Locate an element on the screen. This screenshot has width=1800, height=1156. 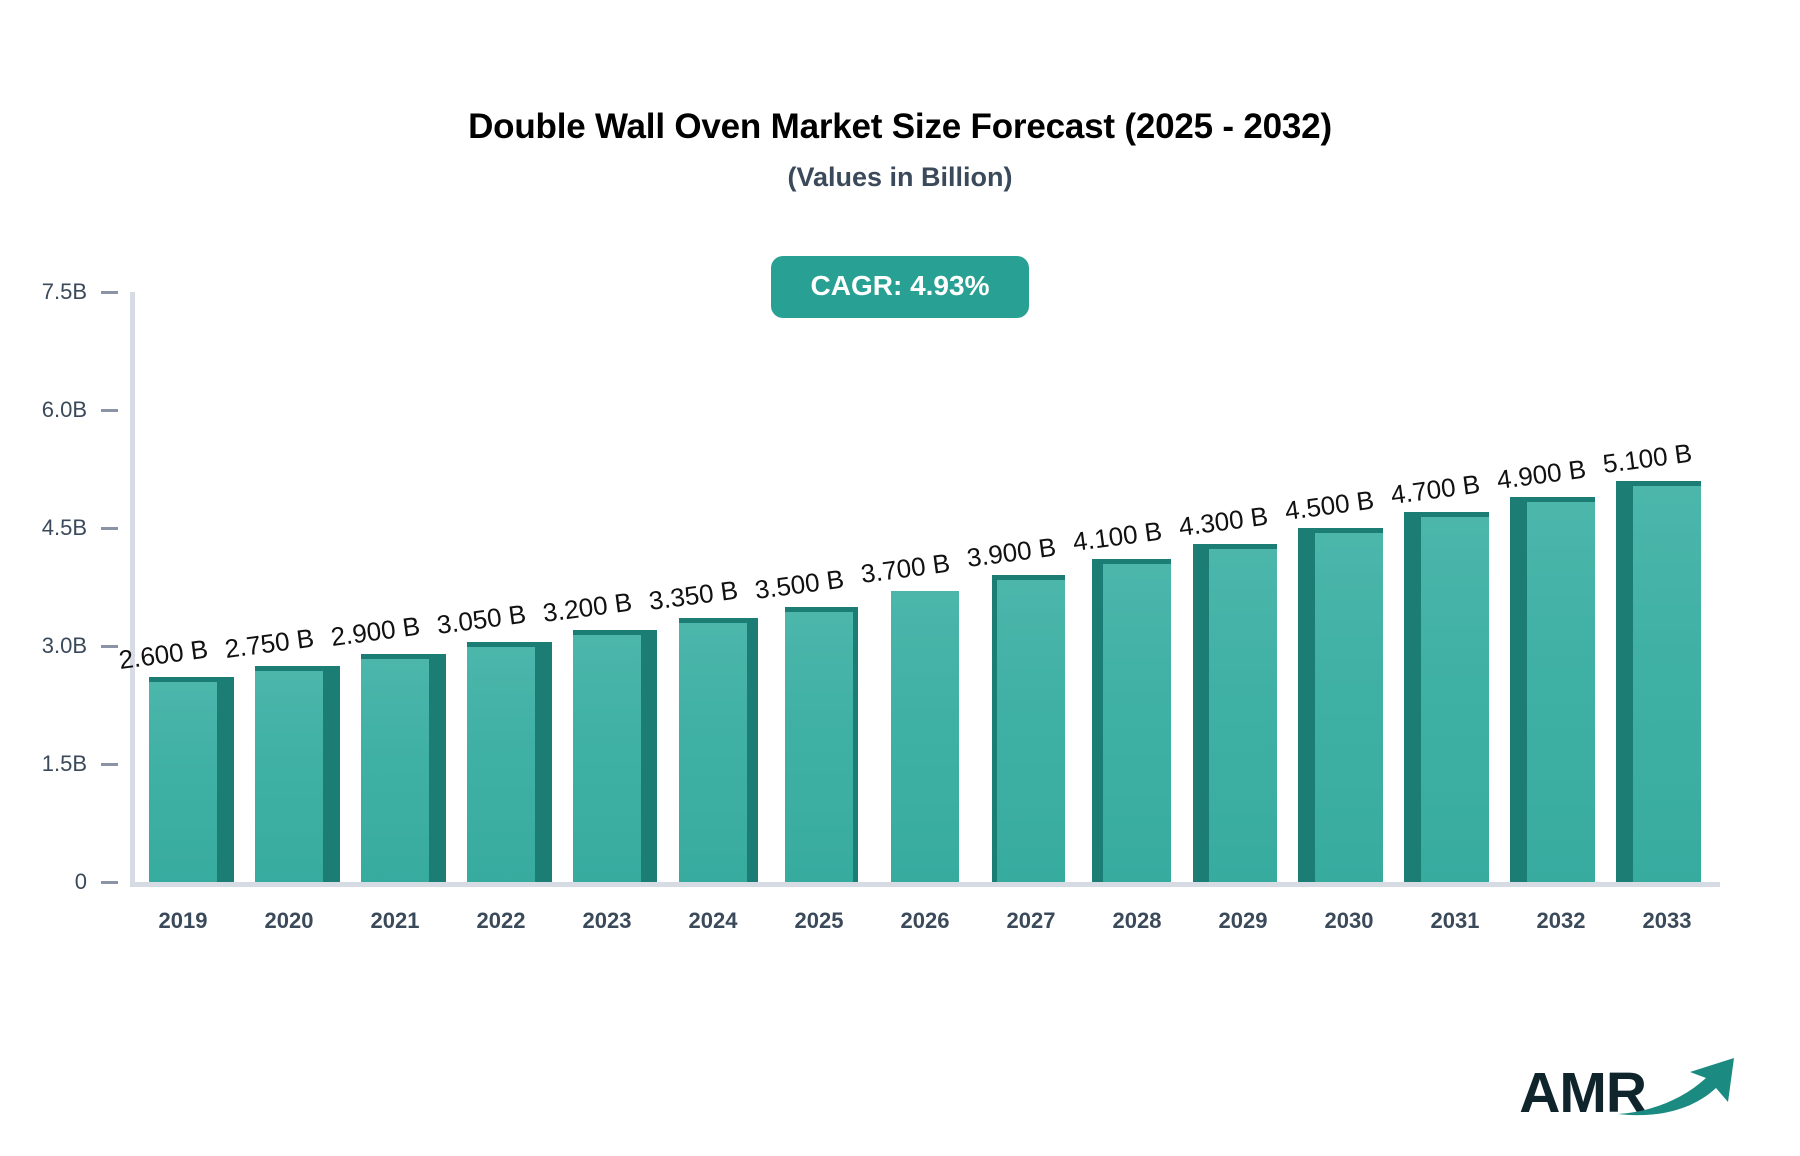
x-axis-tick-label: 2026 is located at coordinates (925, 920).